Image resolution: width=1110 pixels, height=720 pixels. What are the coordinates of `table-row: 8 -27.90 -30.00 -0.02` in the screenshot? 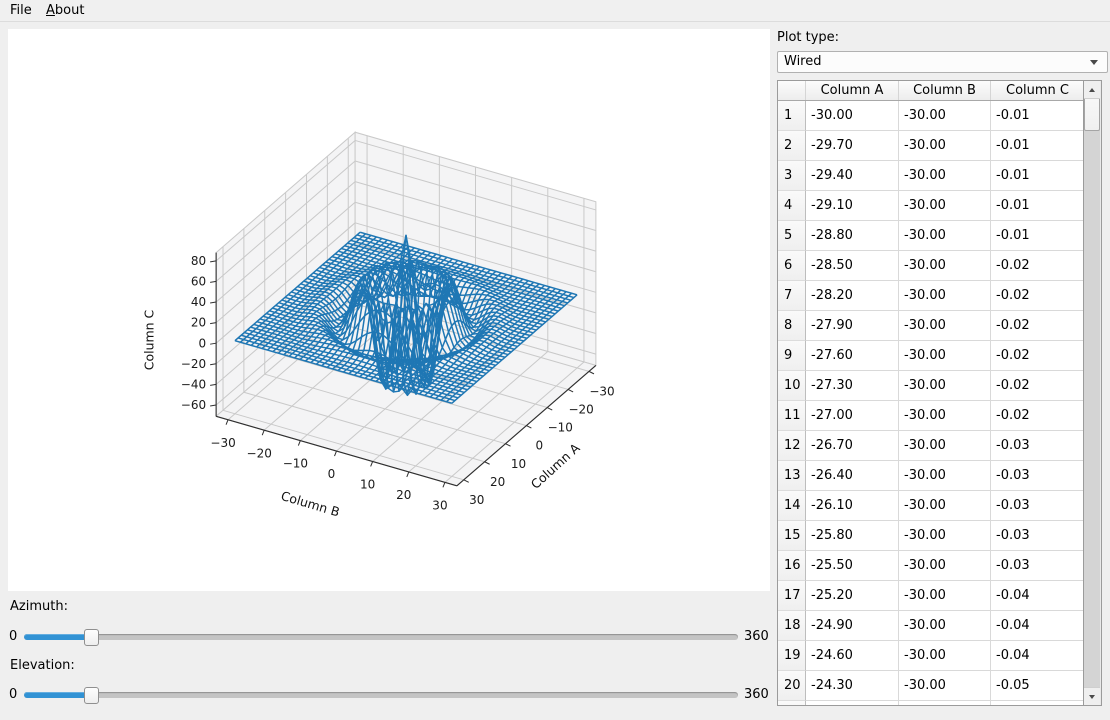 It's located at (931, 326).